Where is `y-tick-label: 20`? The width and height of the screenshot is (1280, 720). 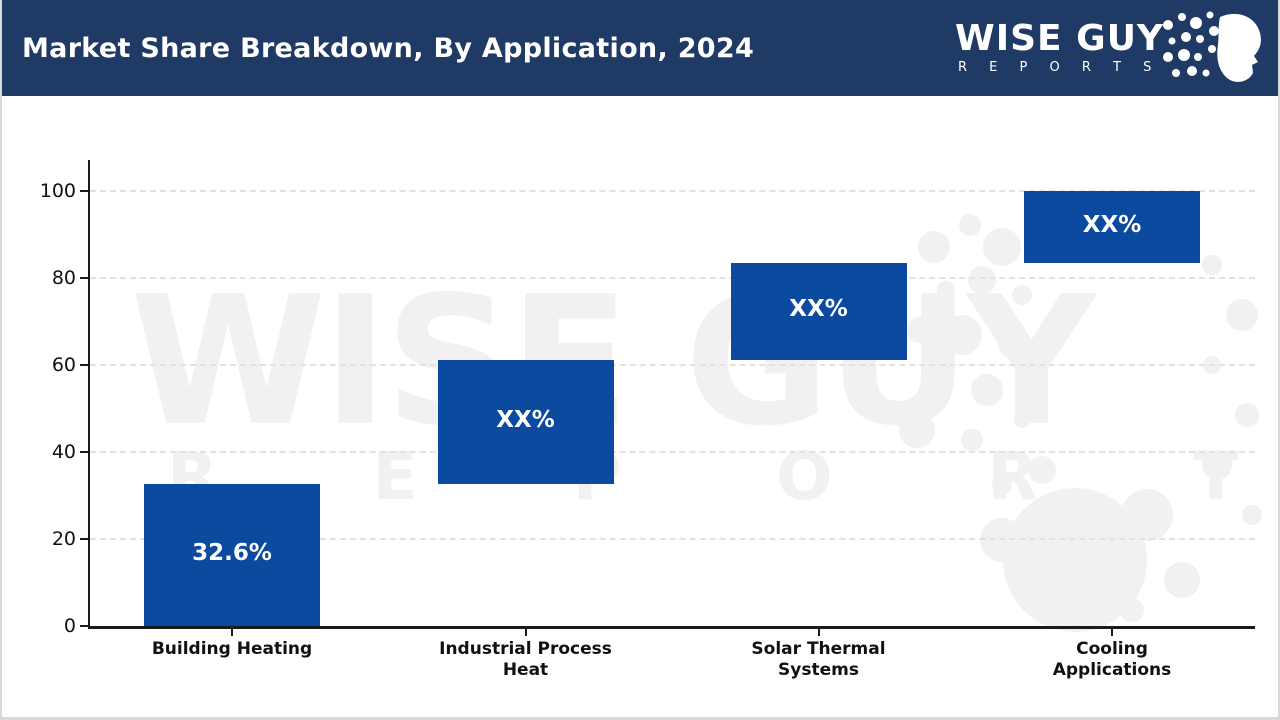 y-tick-label: 20 is located at coordinates (63, 539).